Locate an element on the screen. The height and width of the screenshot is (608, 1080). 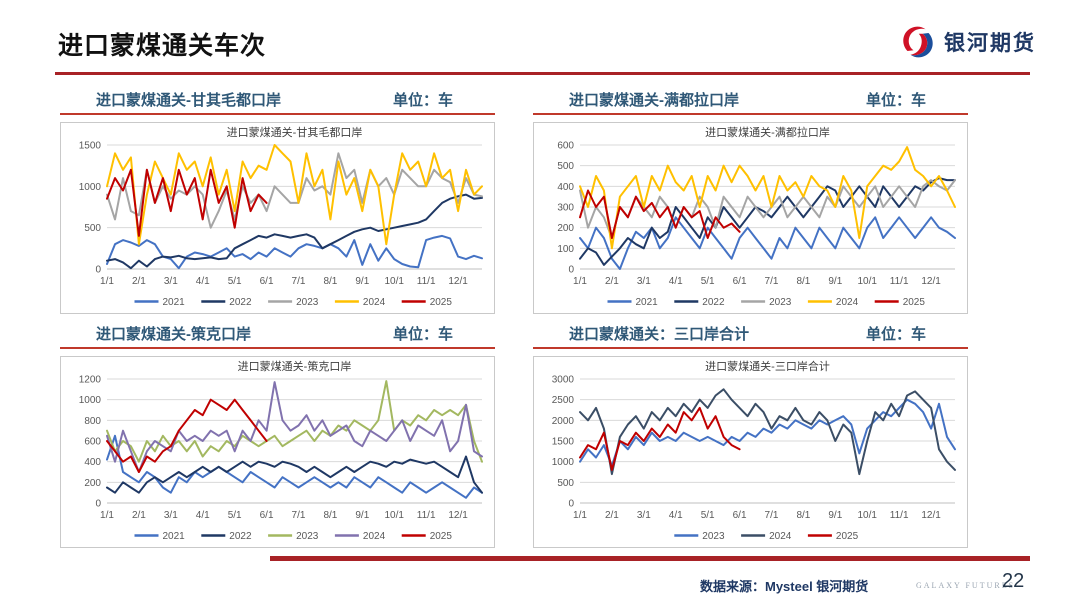
panel-header: 进口蒙煤通关-满都拉口岸 单位：车 is located at coordinates (750, 100).